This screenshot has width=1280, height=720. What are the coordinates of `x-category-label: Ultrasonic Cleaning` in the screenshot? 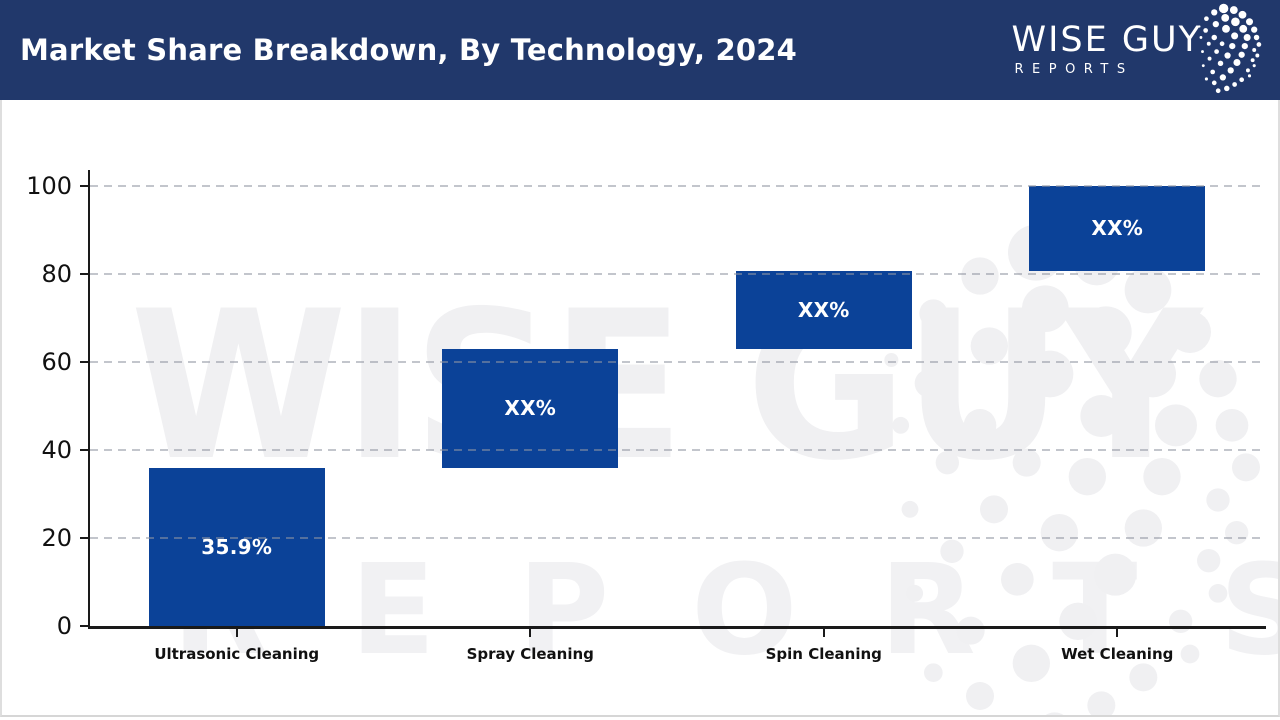 It's located at (237, 654).